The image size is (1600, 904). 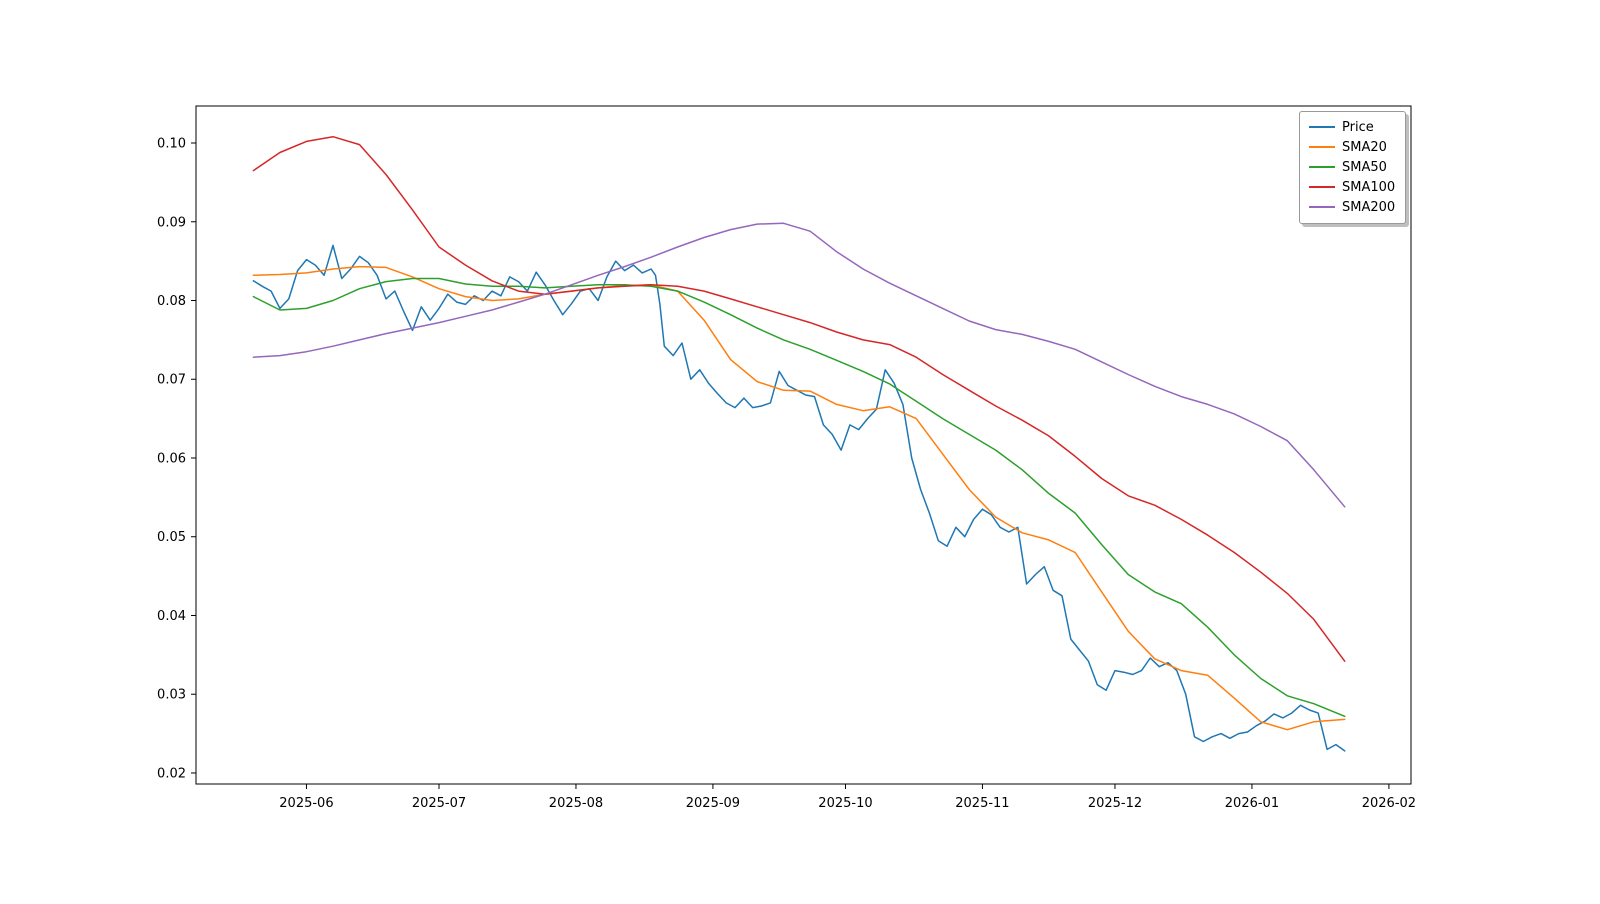 I want to click on y-tick-label: 0.02, so click(x=171, y=773).